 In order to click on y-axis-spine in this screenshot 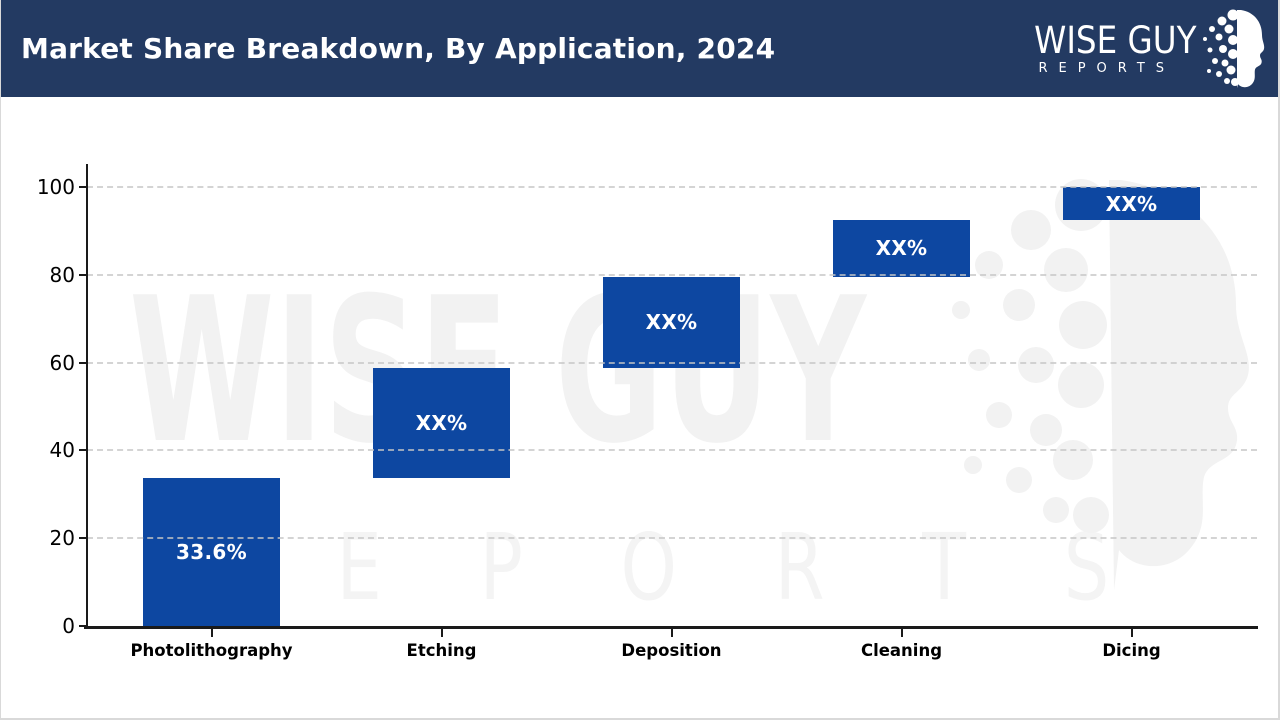, I will do `click(87, 396)`.